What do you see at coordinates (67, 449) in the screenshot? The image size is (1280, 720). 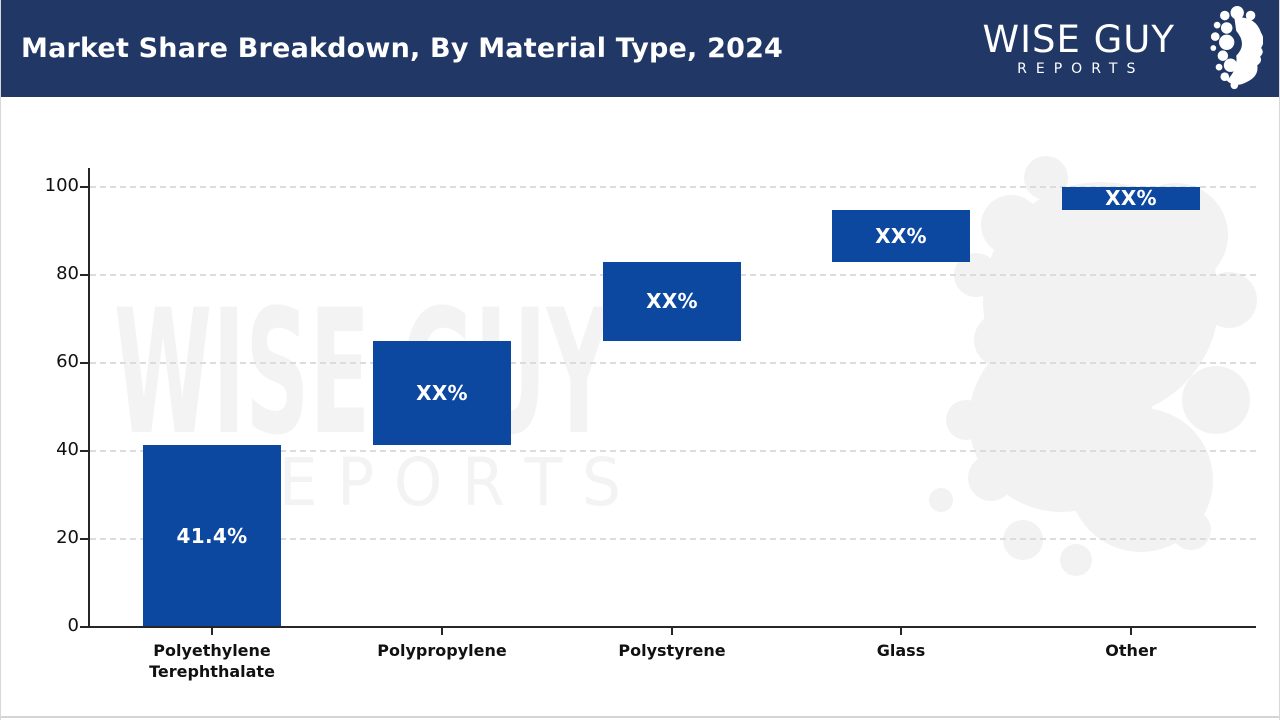 I see `y-tick-label-40: 40` at bounding box center [67, 449].